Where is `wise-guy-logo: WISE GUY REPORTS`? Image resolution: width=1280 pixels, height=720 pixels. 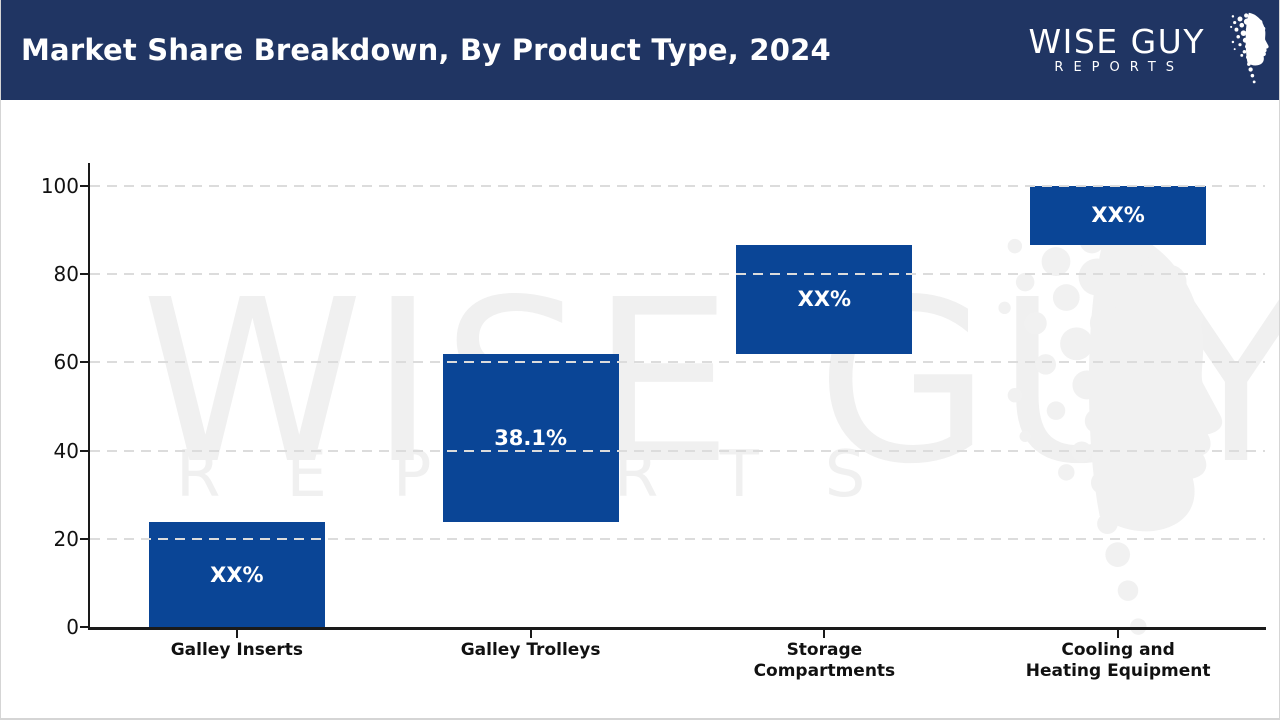
wise-guy-logo: WISE GUY REPORTS is located at coordinates (1149, 50).